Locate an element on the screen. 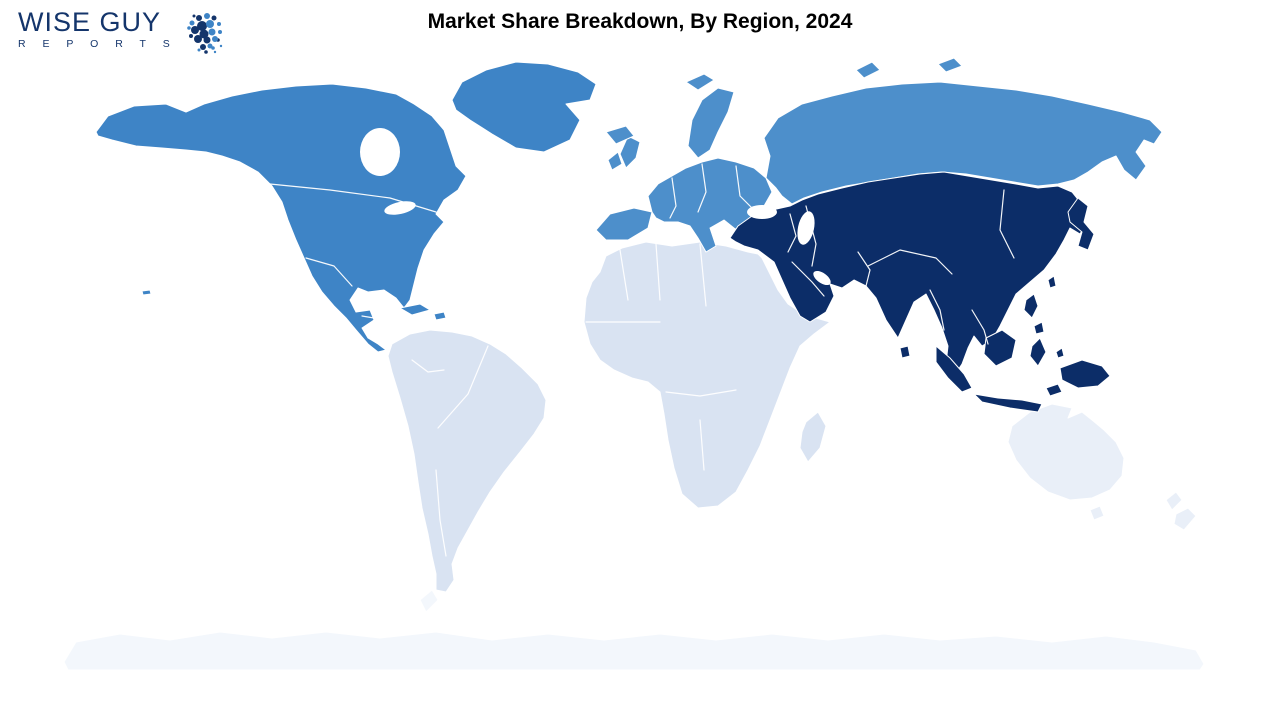 The width and height of the screenshot is (1280, 720). logo-subtitle: R E P O R T S is located at coordinates (97, 44).